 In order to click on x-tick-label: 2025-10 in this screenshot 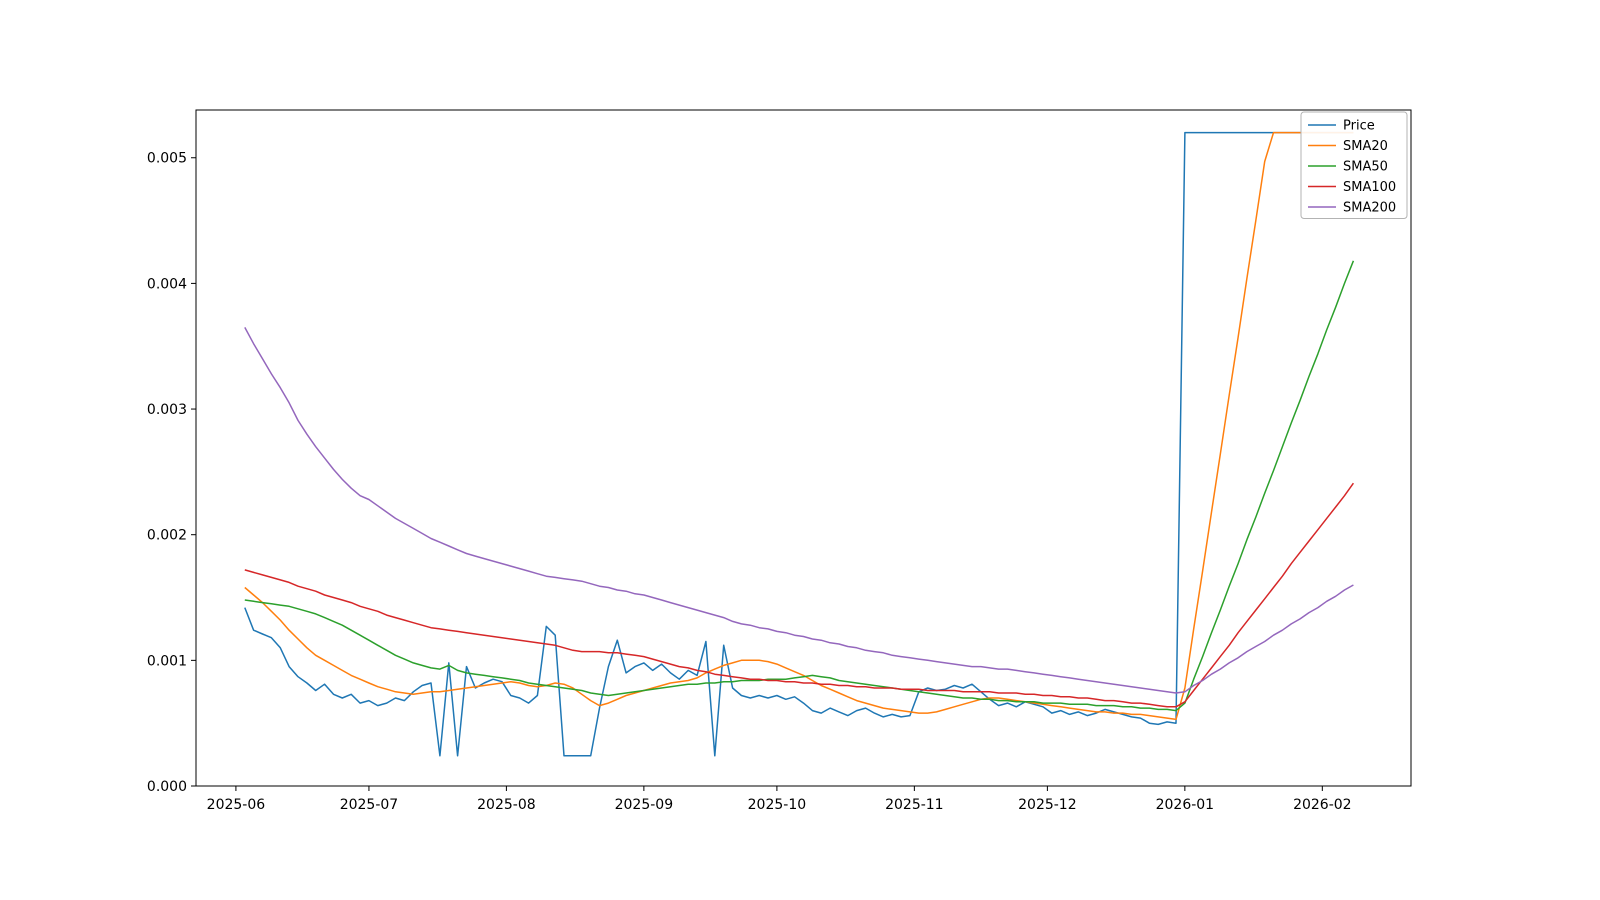, I will do `click(777, 805)`.